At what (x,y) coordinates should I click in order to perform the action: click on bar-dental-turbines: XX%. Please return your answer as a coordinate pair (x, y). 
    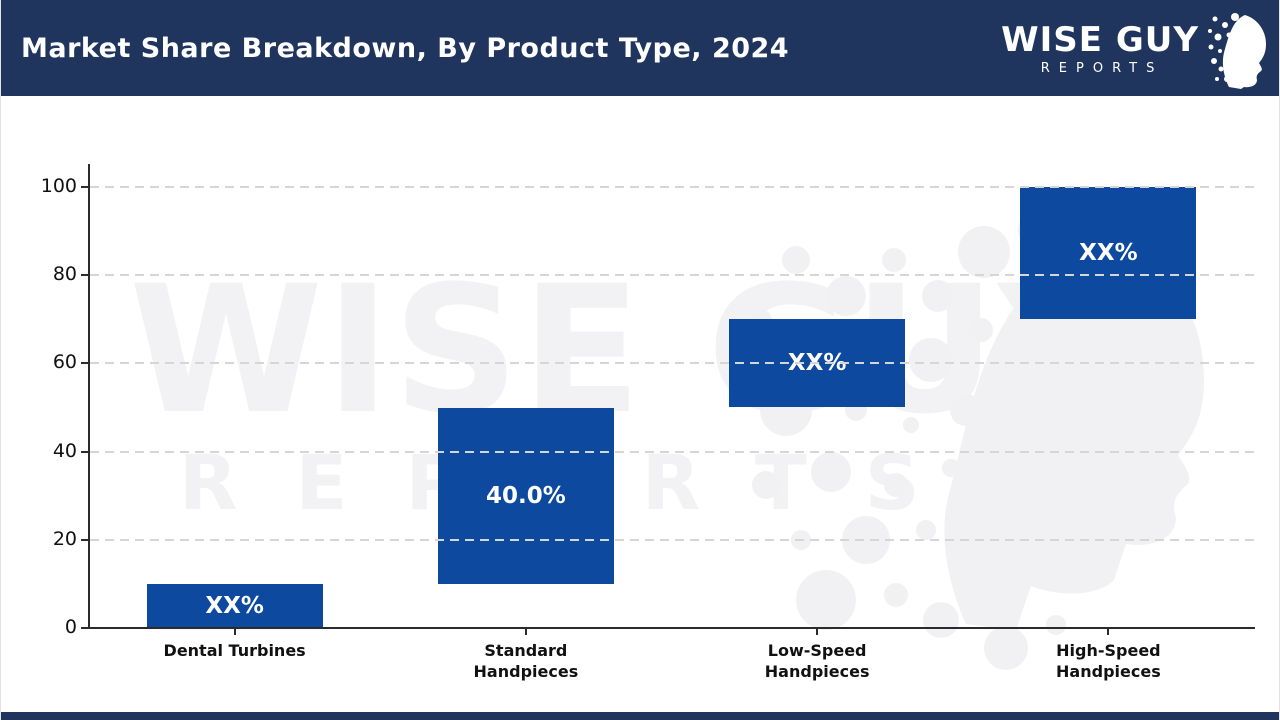
    Looking at the image, I should click on (234, 605).